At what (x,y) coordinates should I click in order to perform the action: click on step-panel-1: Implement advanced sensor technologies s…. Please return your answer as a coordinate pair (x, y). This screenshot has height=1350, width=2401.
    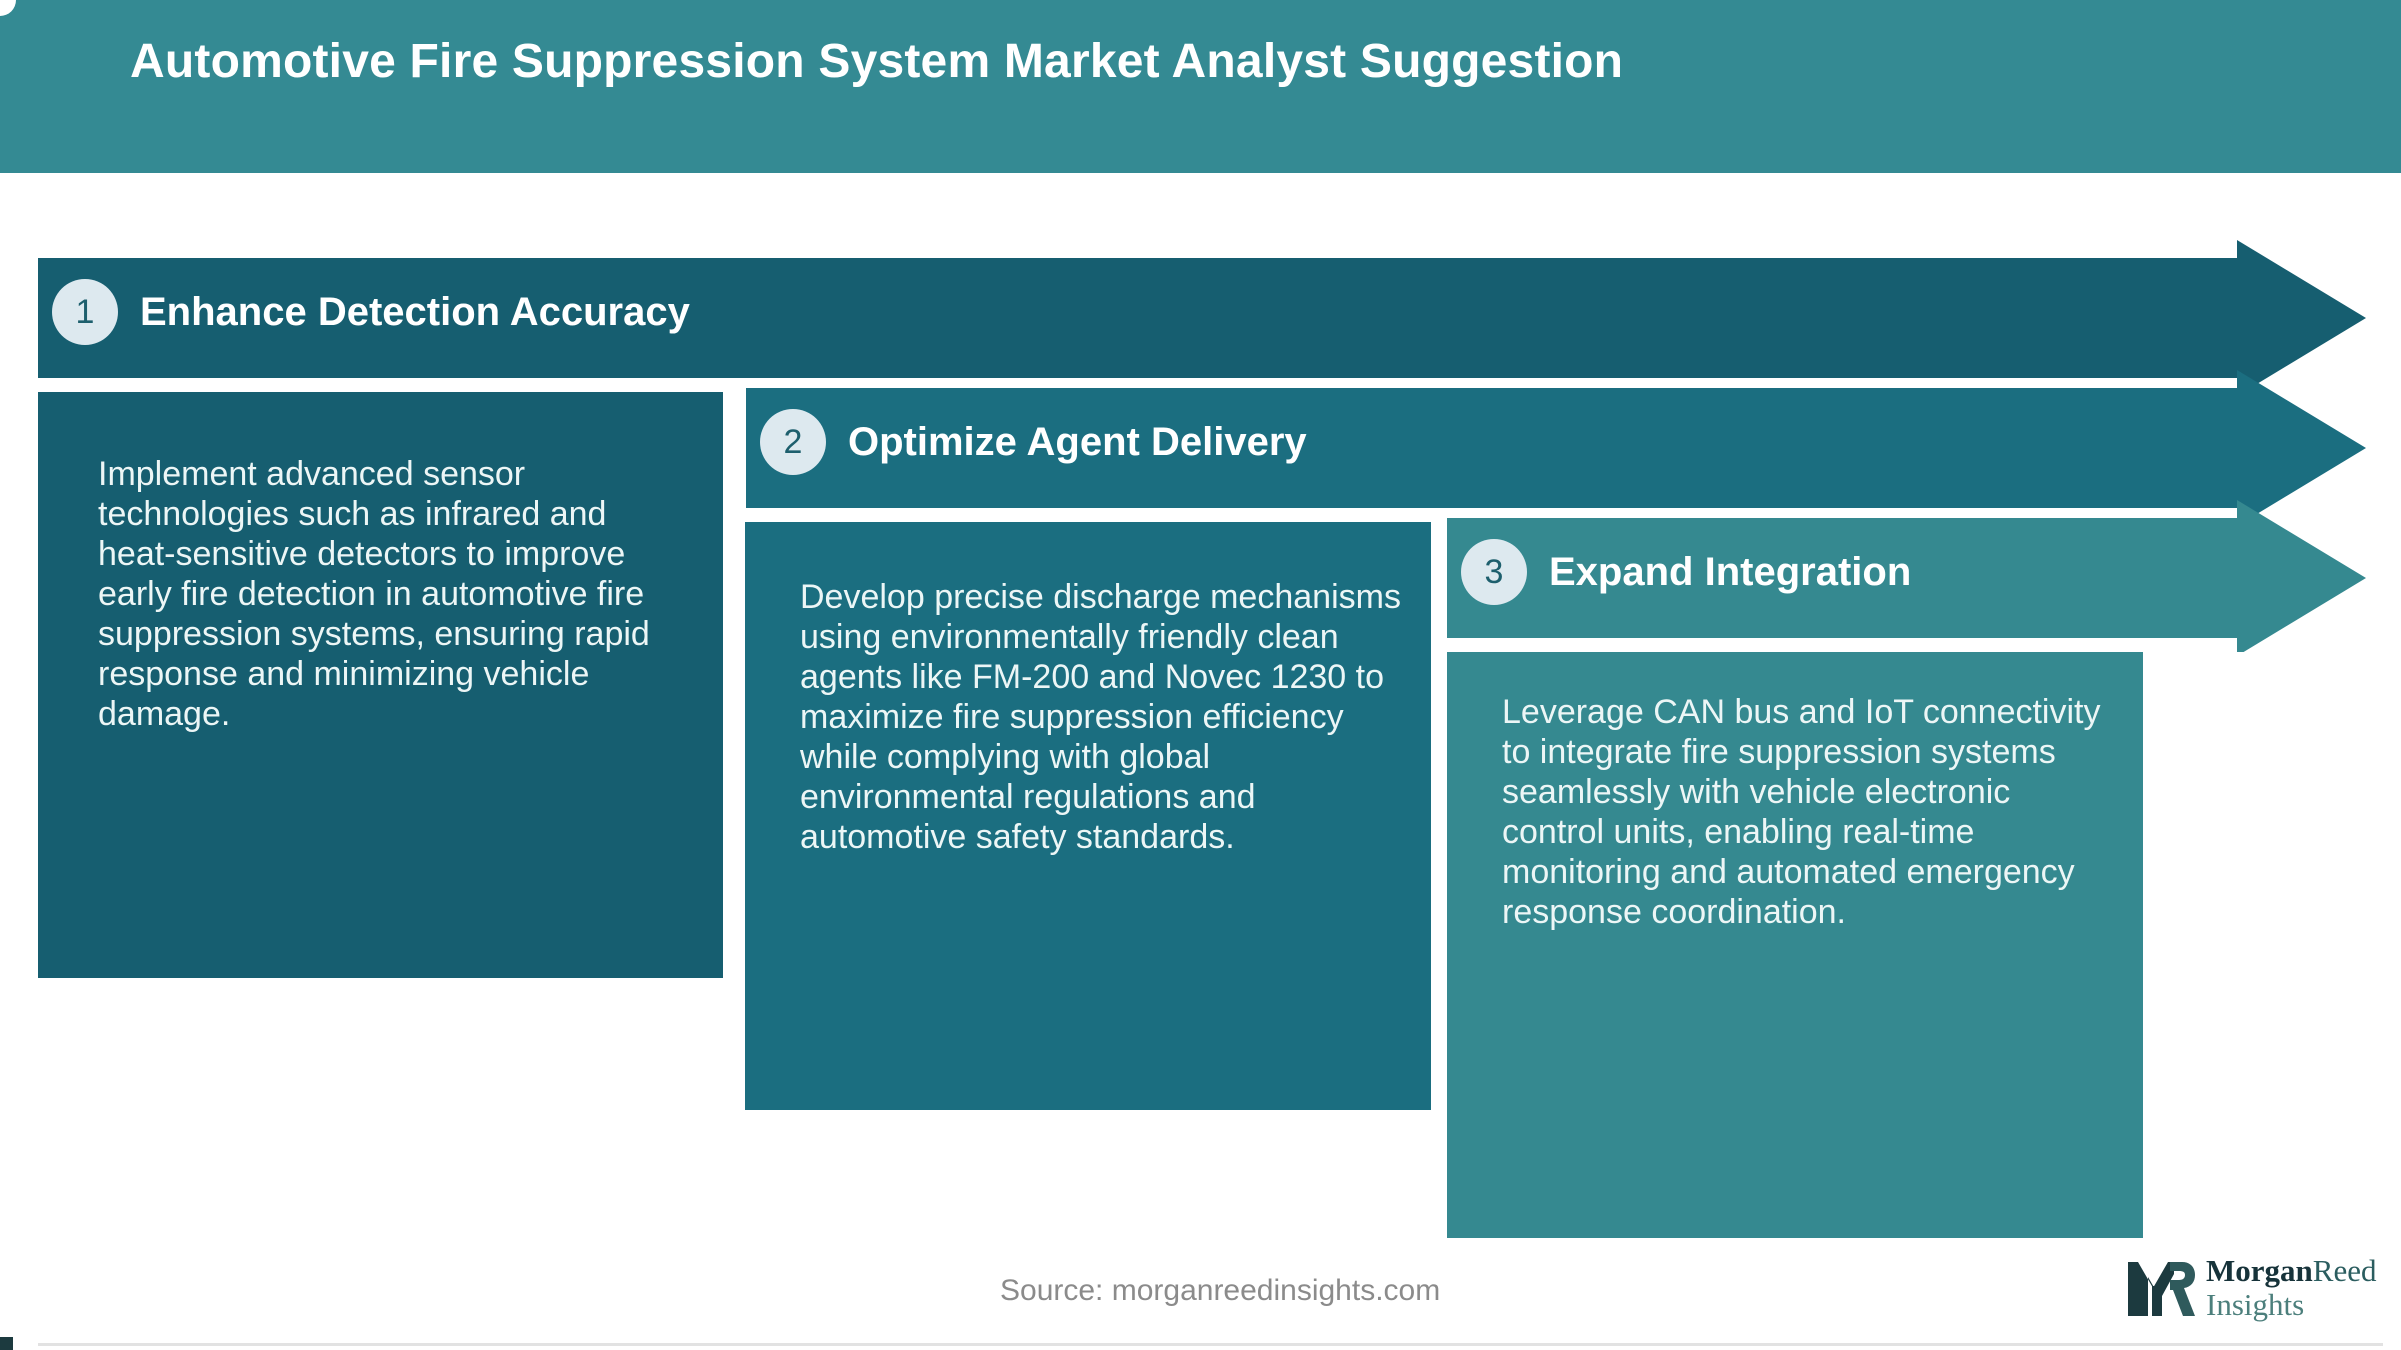
    Looking at the image, I should click on (380, 685).